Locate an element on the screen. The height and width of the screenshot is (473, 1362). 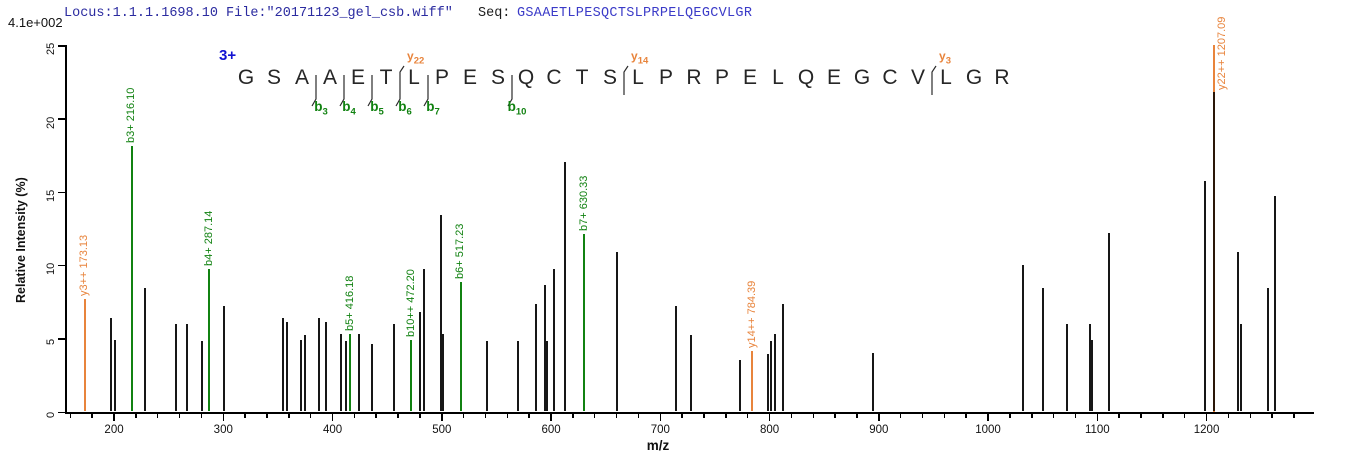
y-axis-line is located at coordinates (66, 229).